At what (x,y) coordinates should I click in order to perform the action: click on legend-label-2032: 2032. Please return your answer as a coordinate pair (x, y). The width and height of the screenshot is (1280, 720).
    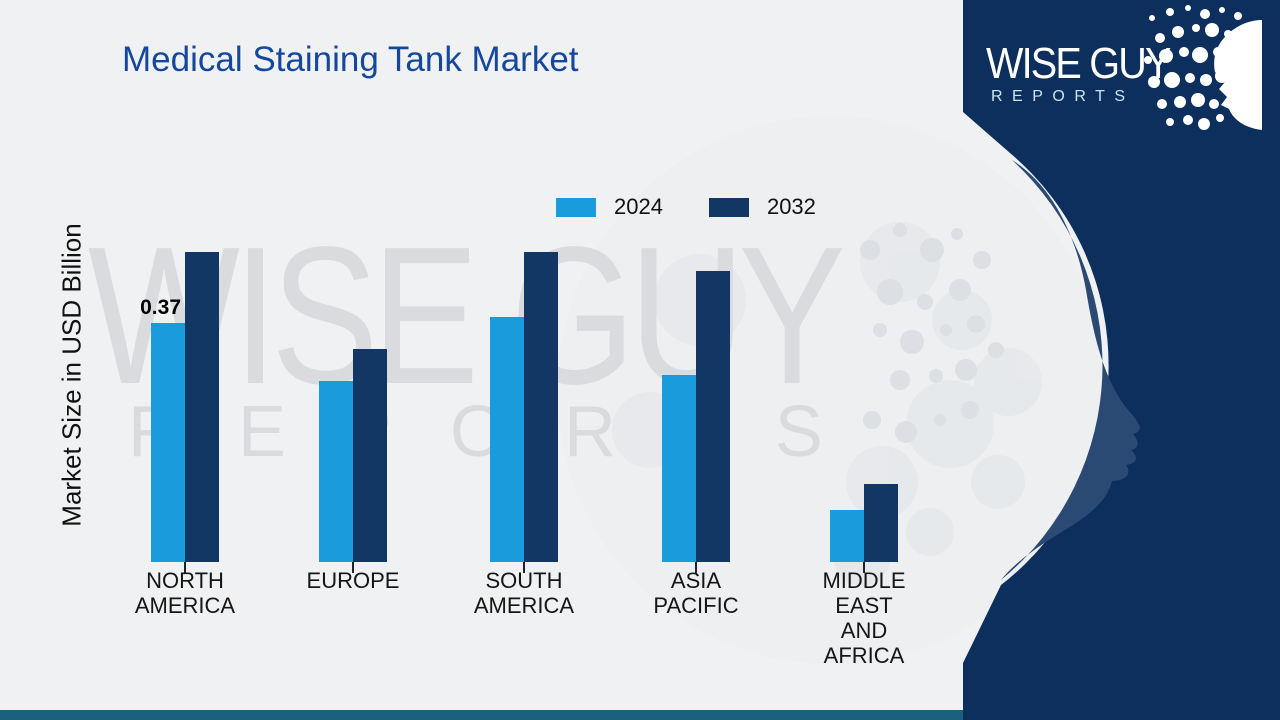
    Looking at the image, I should click on (791, 206).